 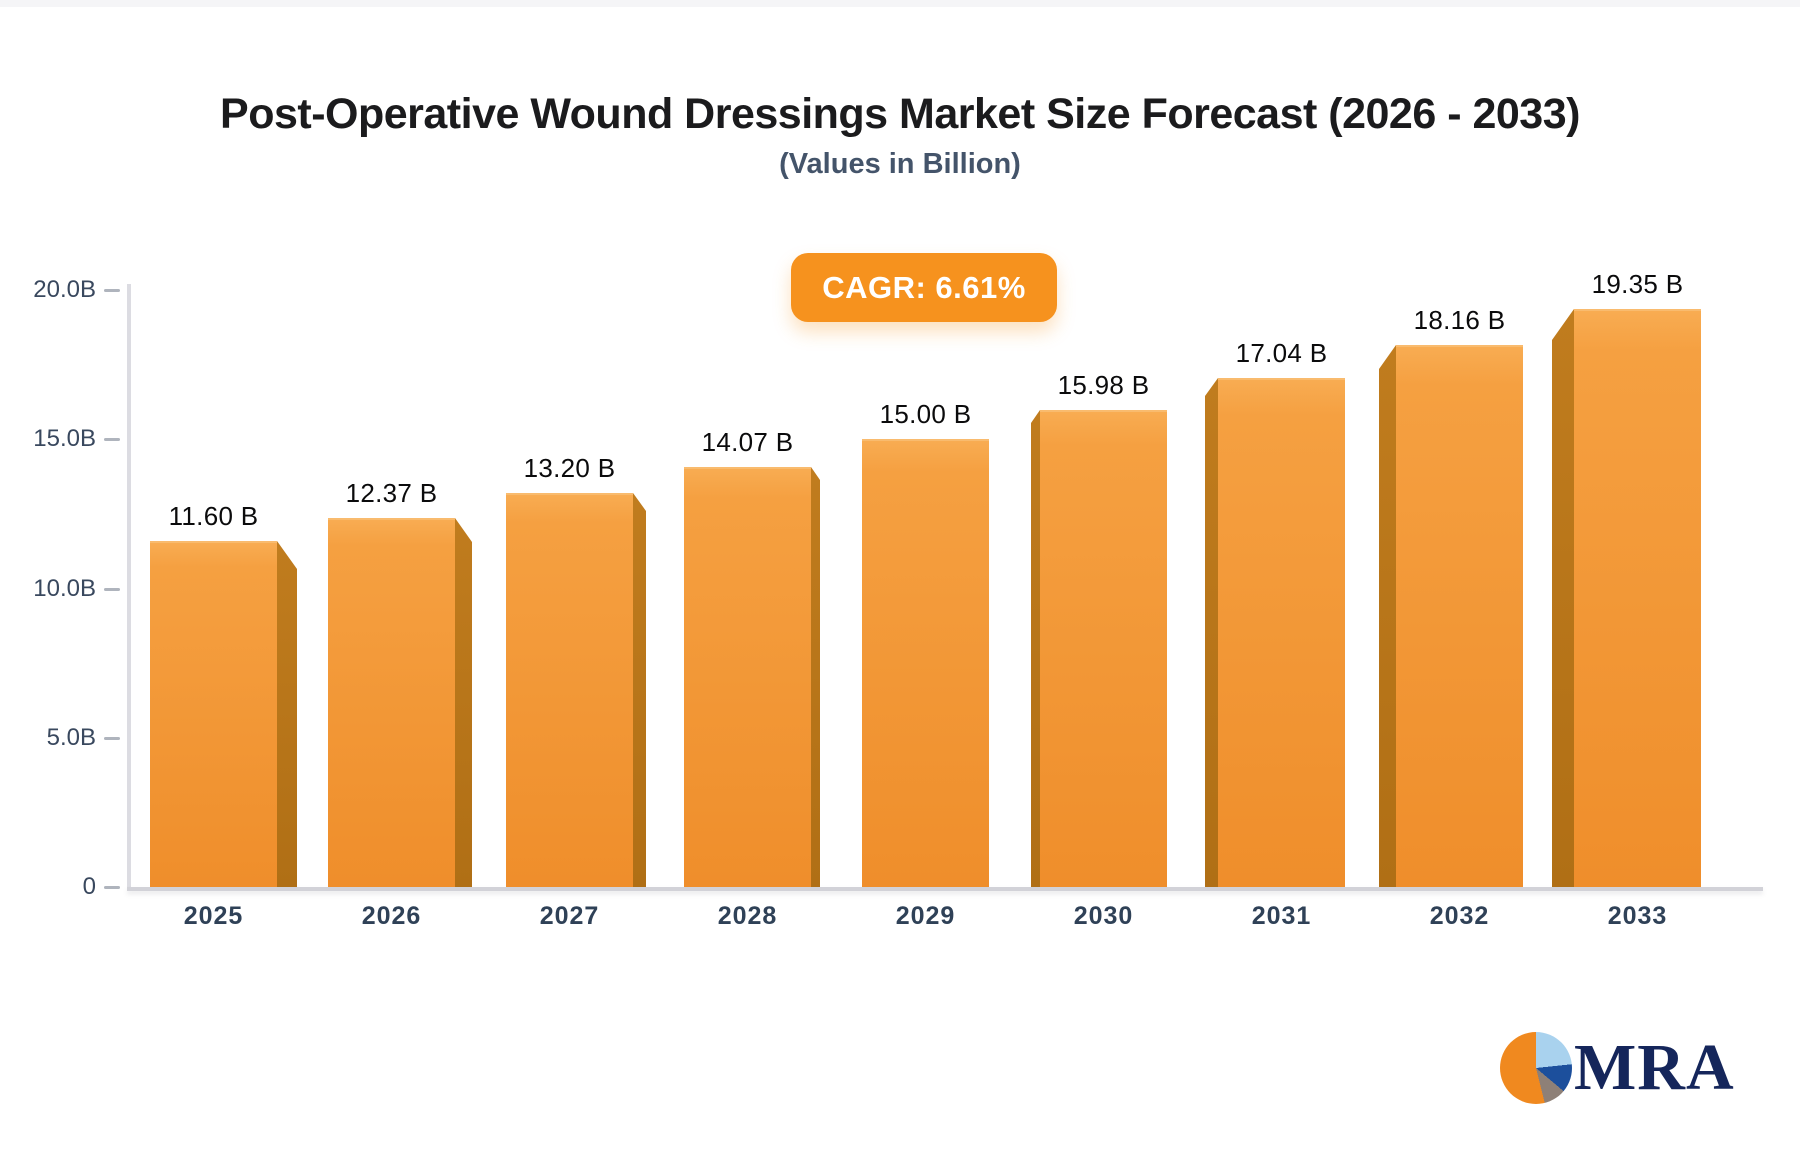 I want to click on bar-2025-side, so click(x=287, y=714).